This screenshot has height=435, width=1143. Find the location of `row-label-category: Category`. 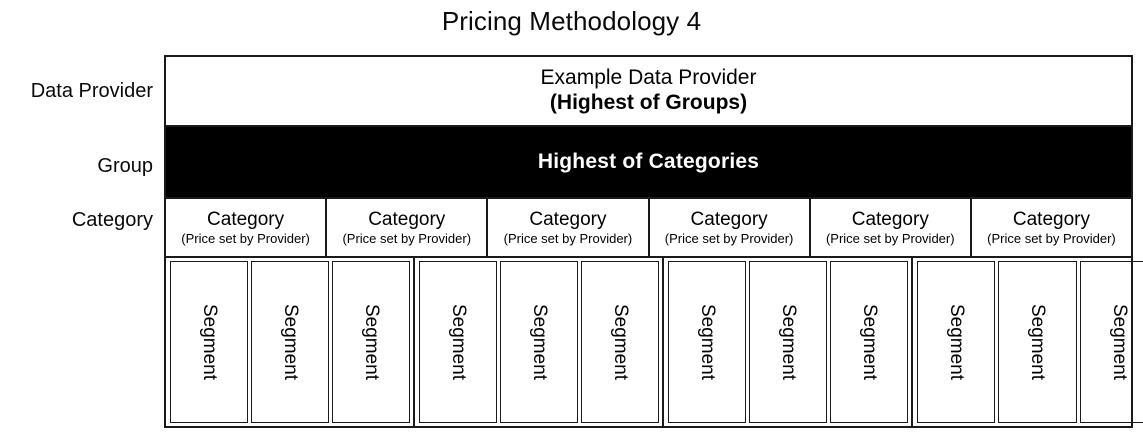

row-label-category: Category is located at coordinates (112, 220).